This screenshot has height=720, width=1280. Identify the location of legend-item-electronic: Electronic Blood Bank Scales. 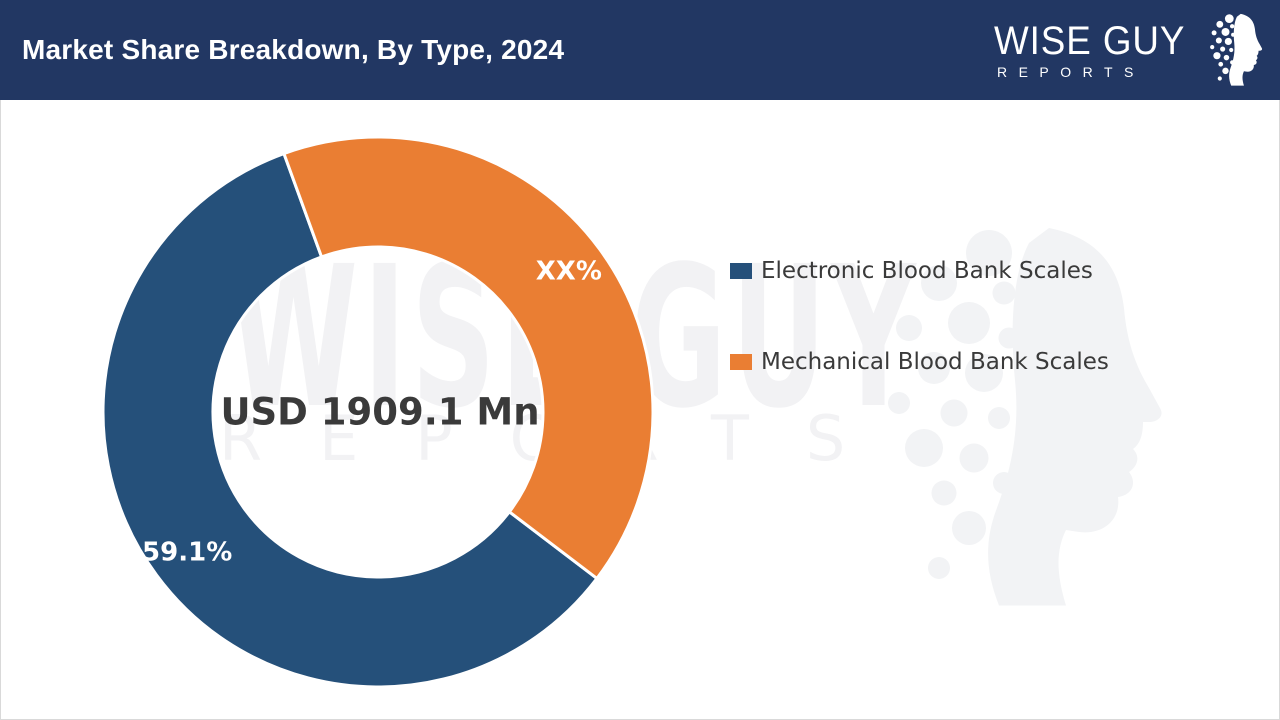
(911, 271).